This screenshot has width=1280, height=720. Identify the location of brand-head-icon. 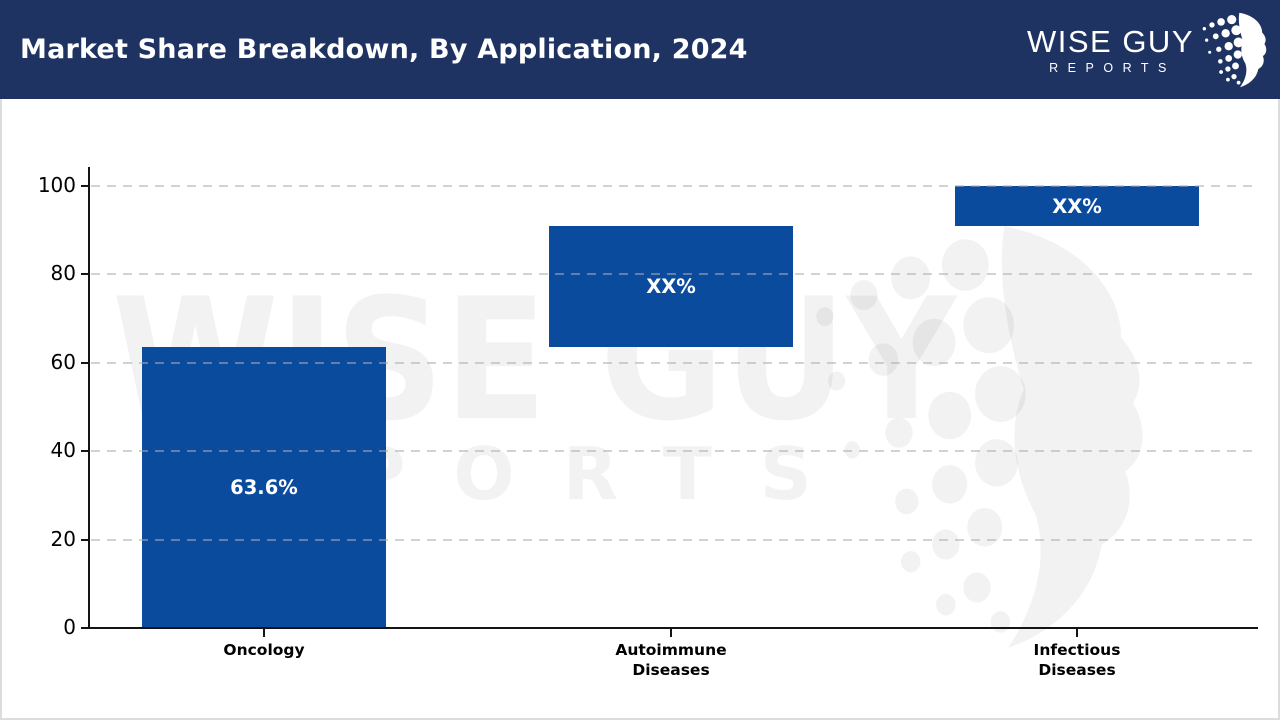
(1234, 50).